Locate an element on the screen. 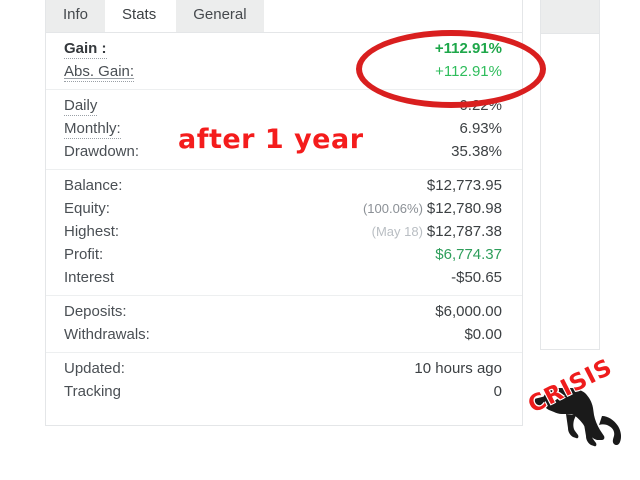  value-equity-percent: (100.06%) is located at coordinates (392, 208).